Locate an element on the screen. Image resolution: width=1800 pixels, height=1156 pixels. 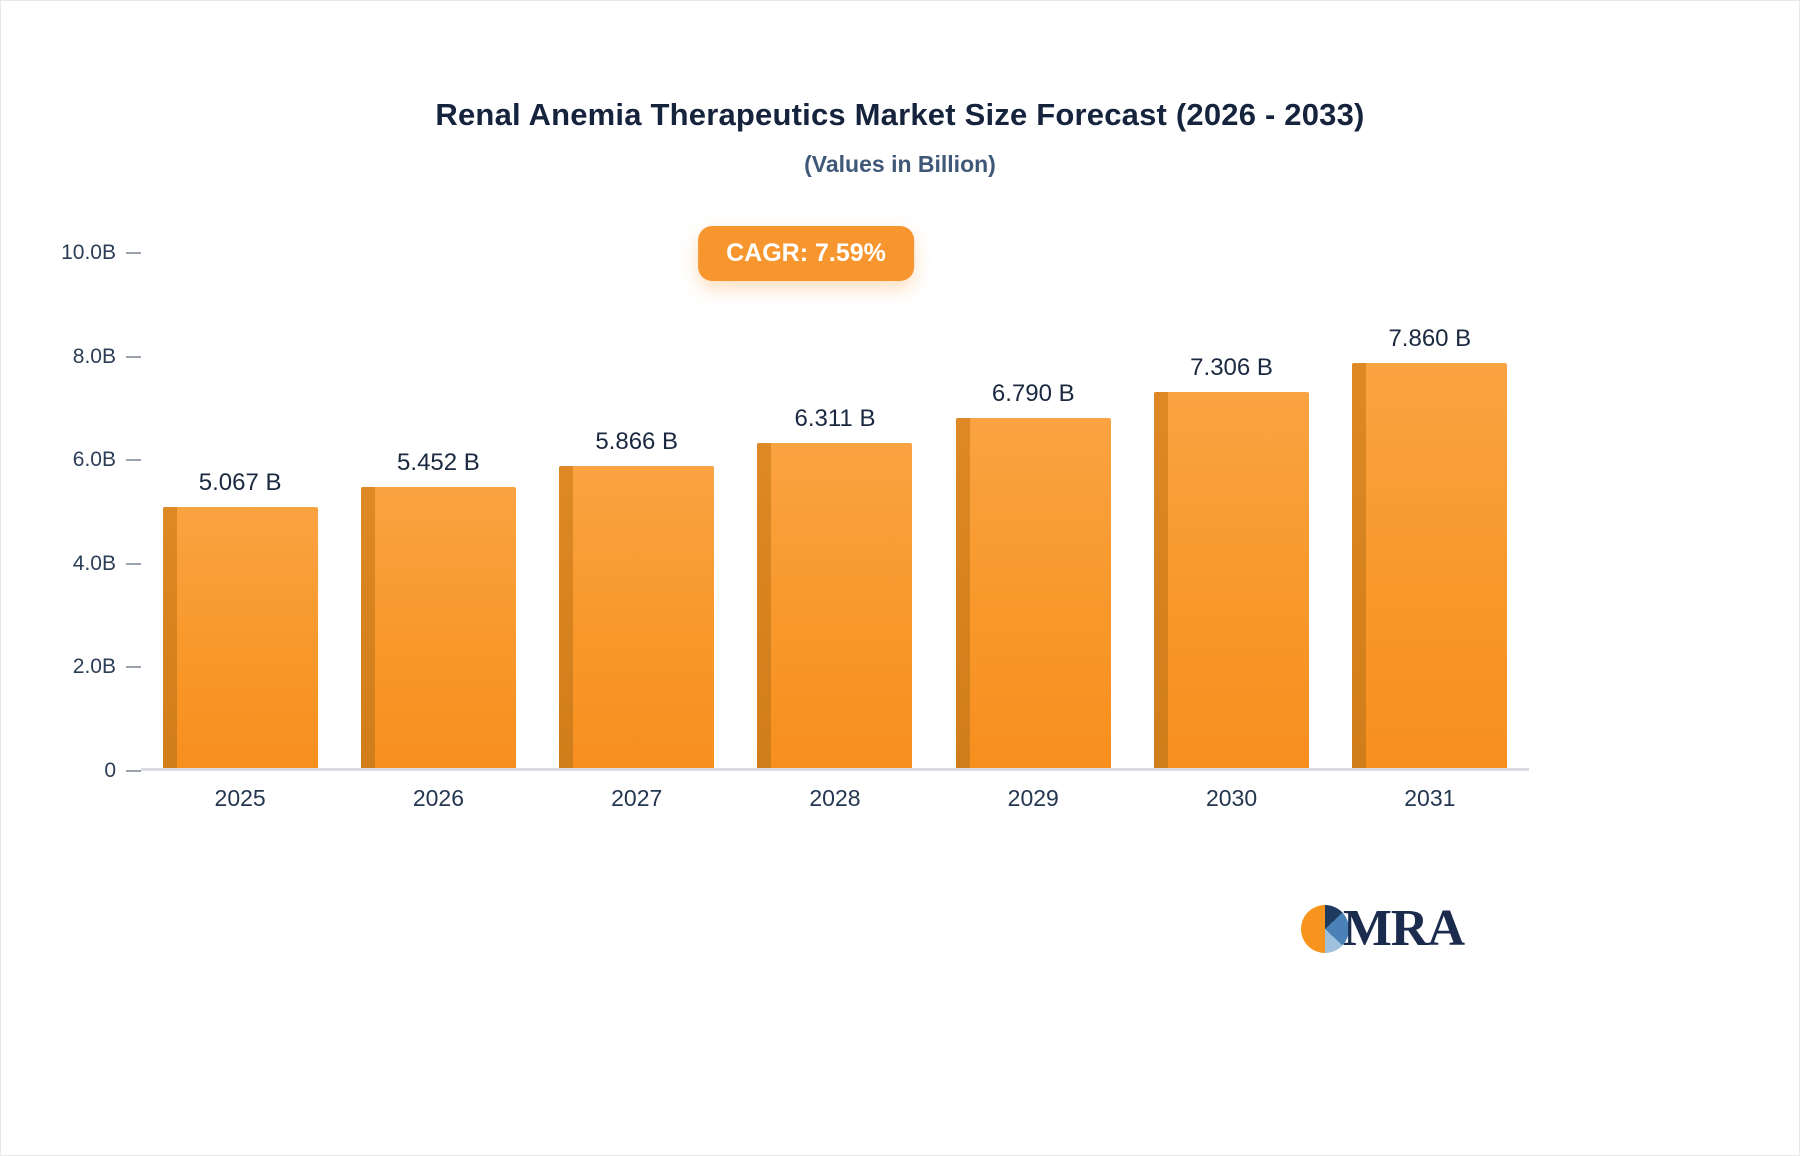
bar-value-label: 5.866 B is located at coordinates (637, 441).